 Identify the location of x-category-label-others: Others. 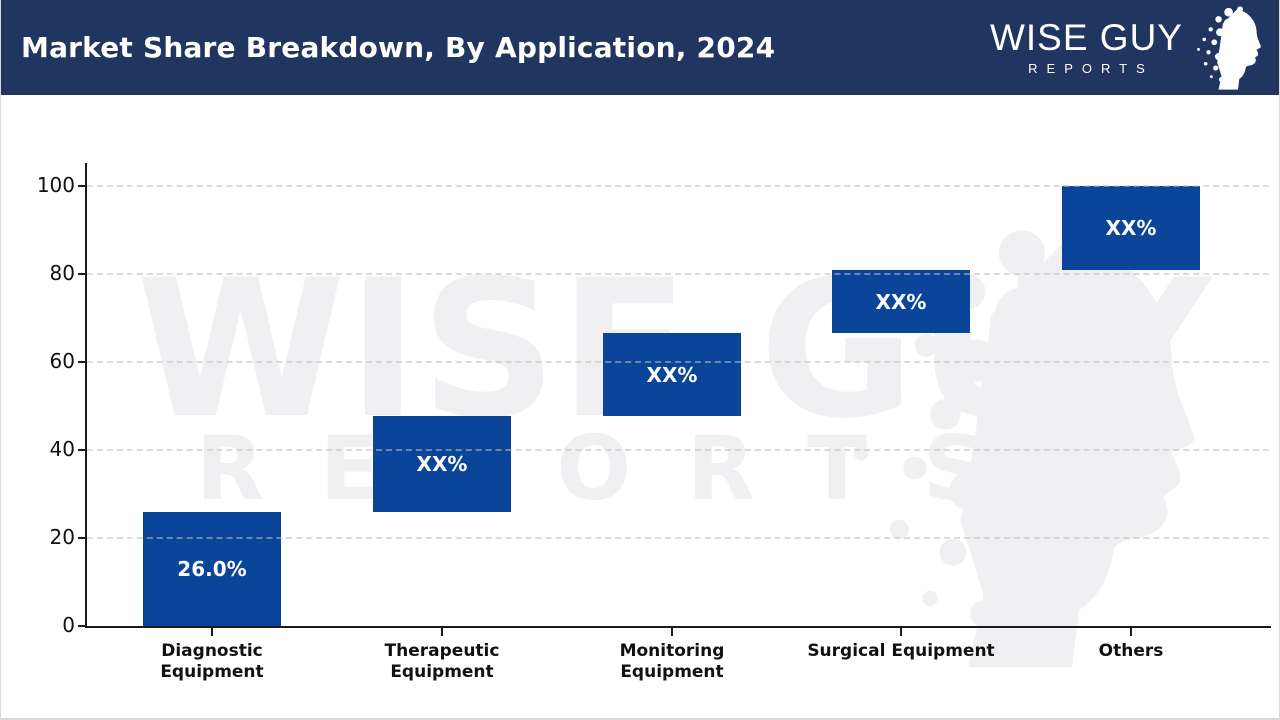
(1131, 651).